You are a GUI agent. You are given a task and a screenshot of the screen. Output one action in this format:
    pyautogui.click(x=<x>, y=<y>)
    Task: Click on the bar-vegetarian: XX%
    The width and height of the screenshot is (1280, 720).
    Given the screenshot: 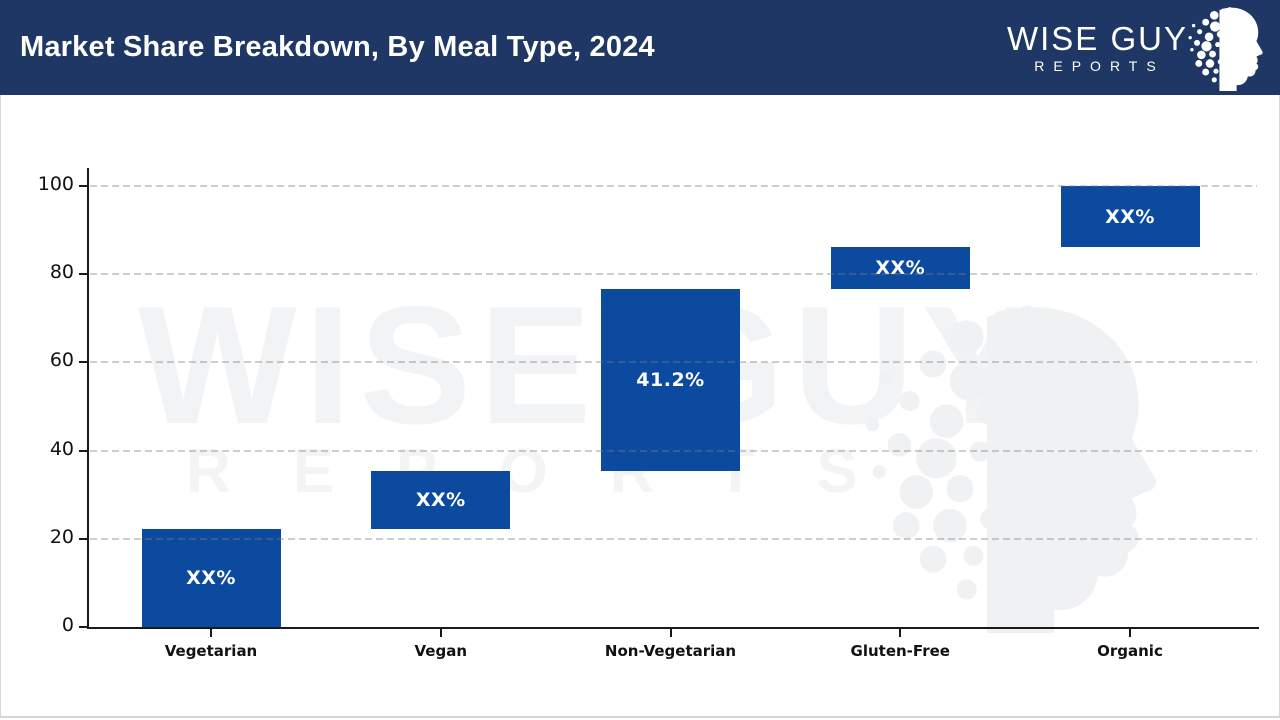 What is the action you would take?
    pyautogui.click(x=211, y=578)
    